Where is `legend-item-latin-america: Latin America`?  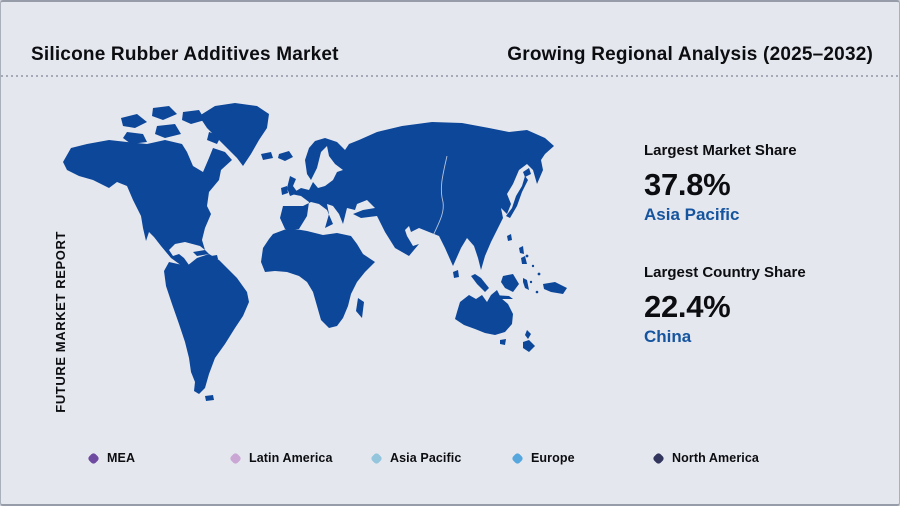
legend-item-latin-america: Latin America is located at coordinates (281, 458).